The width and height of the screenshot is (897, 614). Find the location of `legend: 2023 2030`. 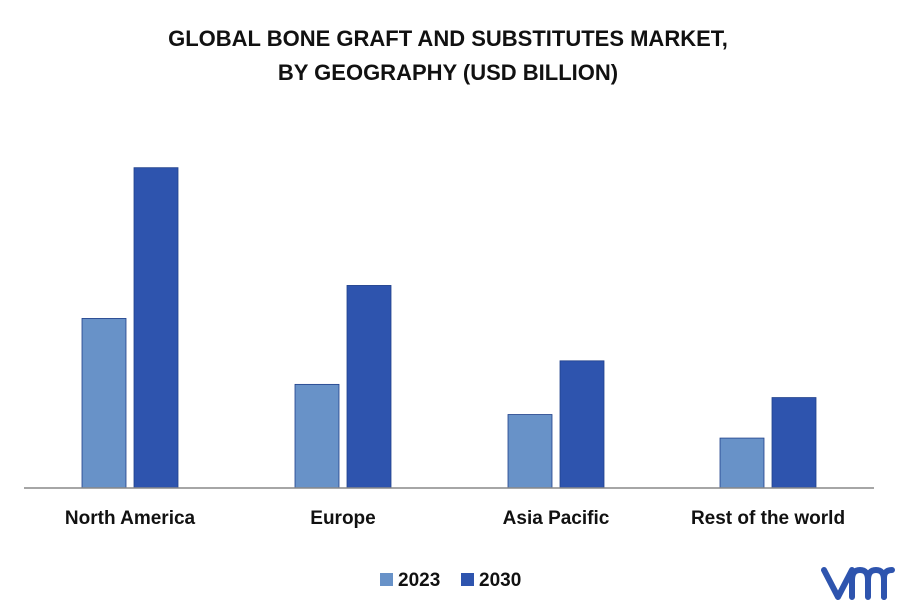

legend: 2023 2030 is located at coordinates (450, 580).